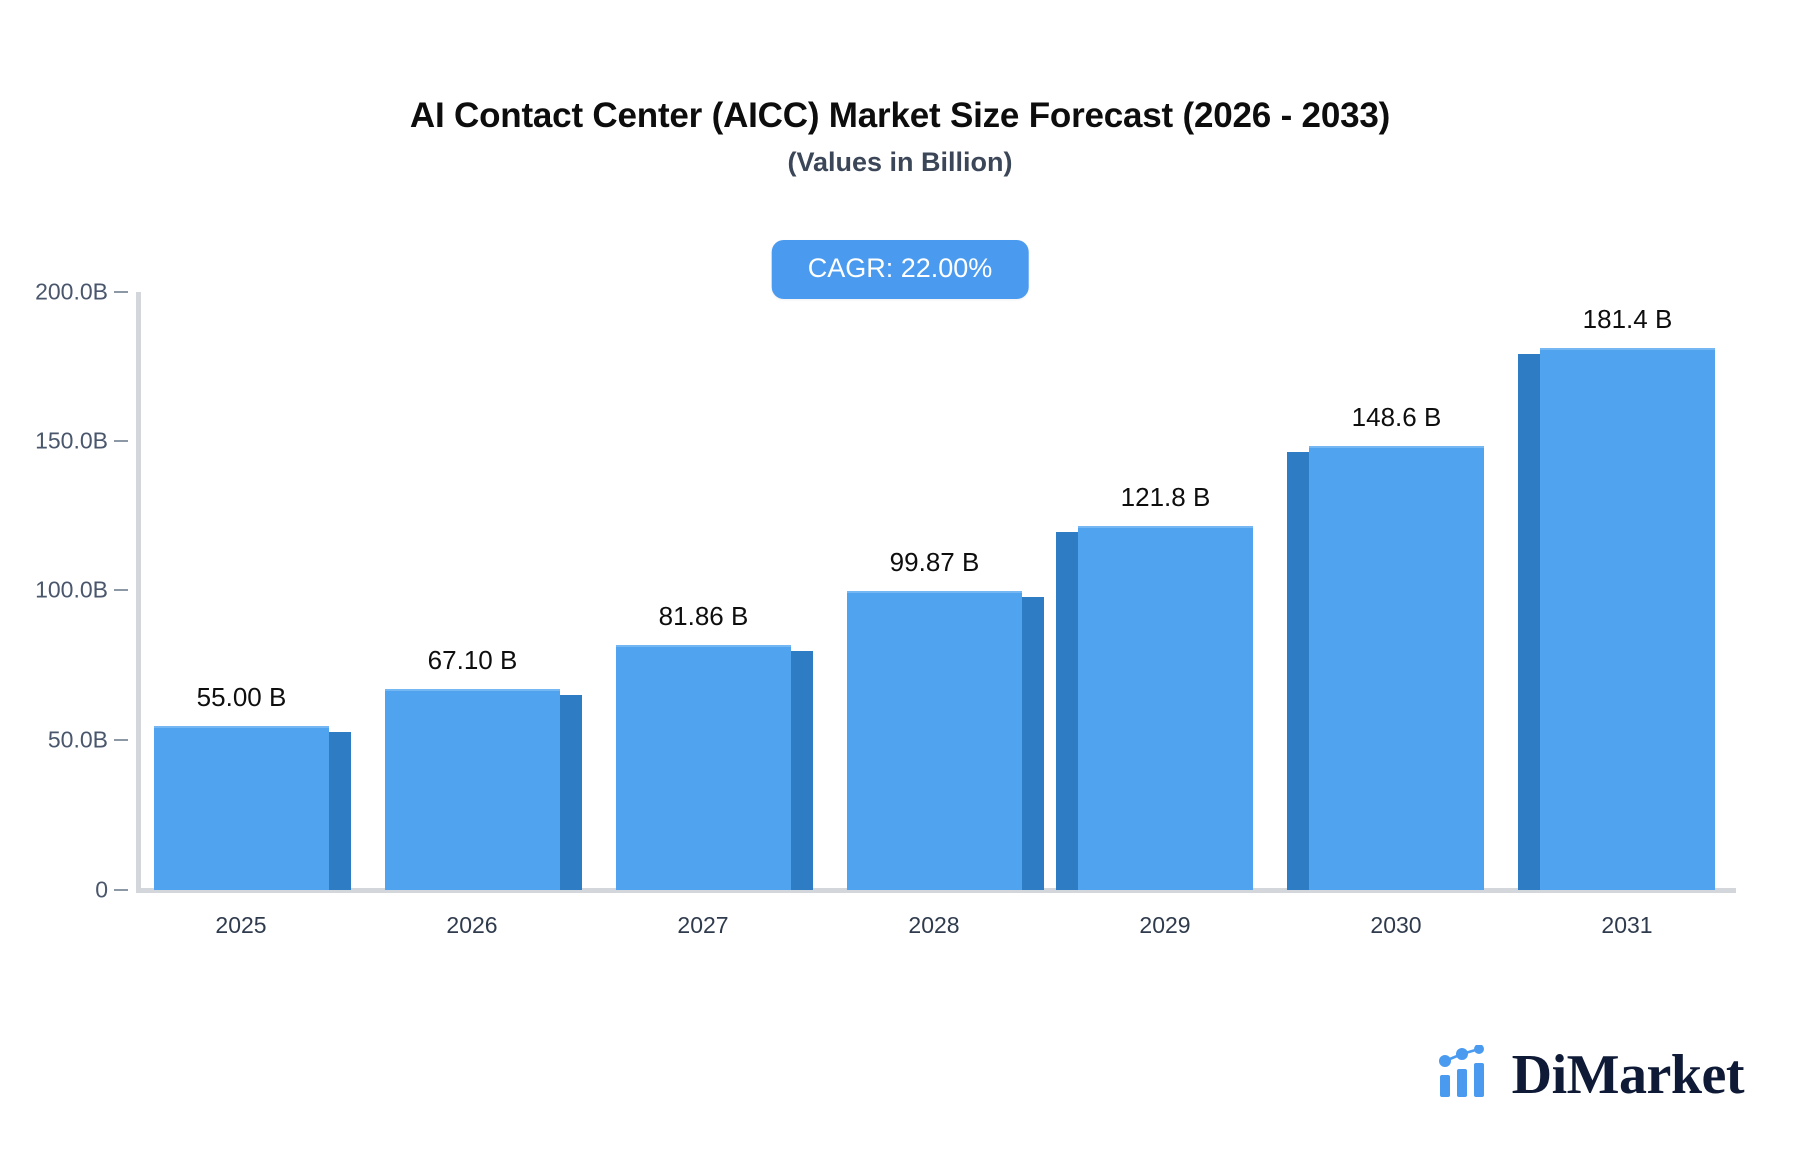  What do you see at coordinates (1396, 417) in the screenshot?
I see `bar-value-label-2030: 148.6 B` at bounding box center [1396, 417].